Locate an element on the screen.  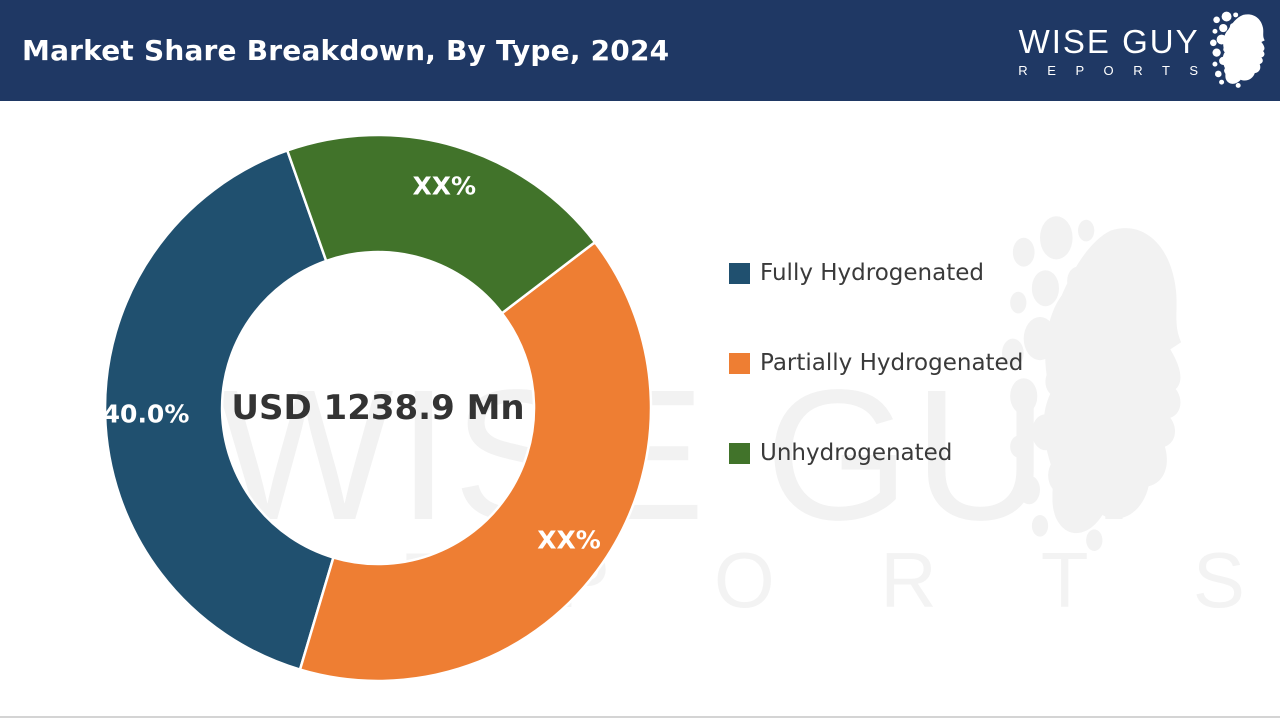
chart-center-value: USD 1238.9 Mn is located at coordinates (378, 408).